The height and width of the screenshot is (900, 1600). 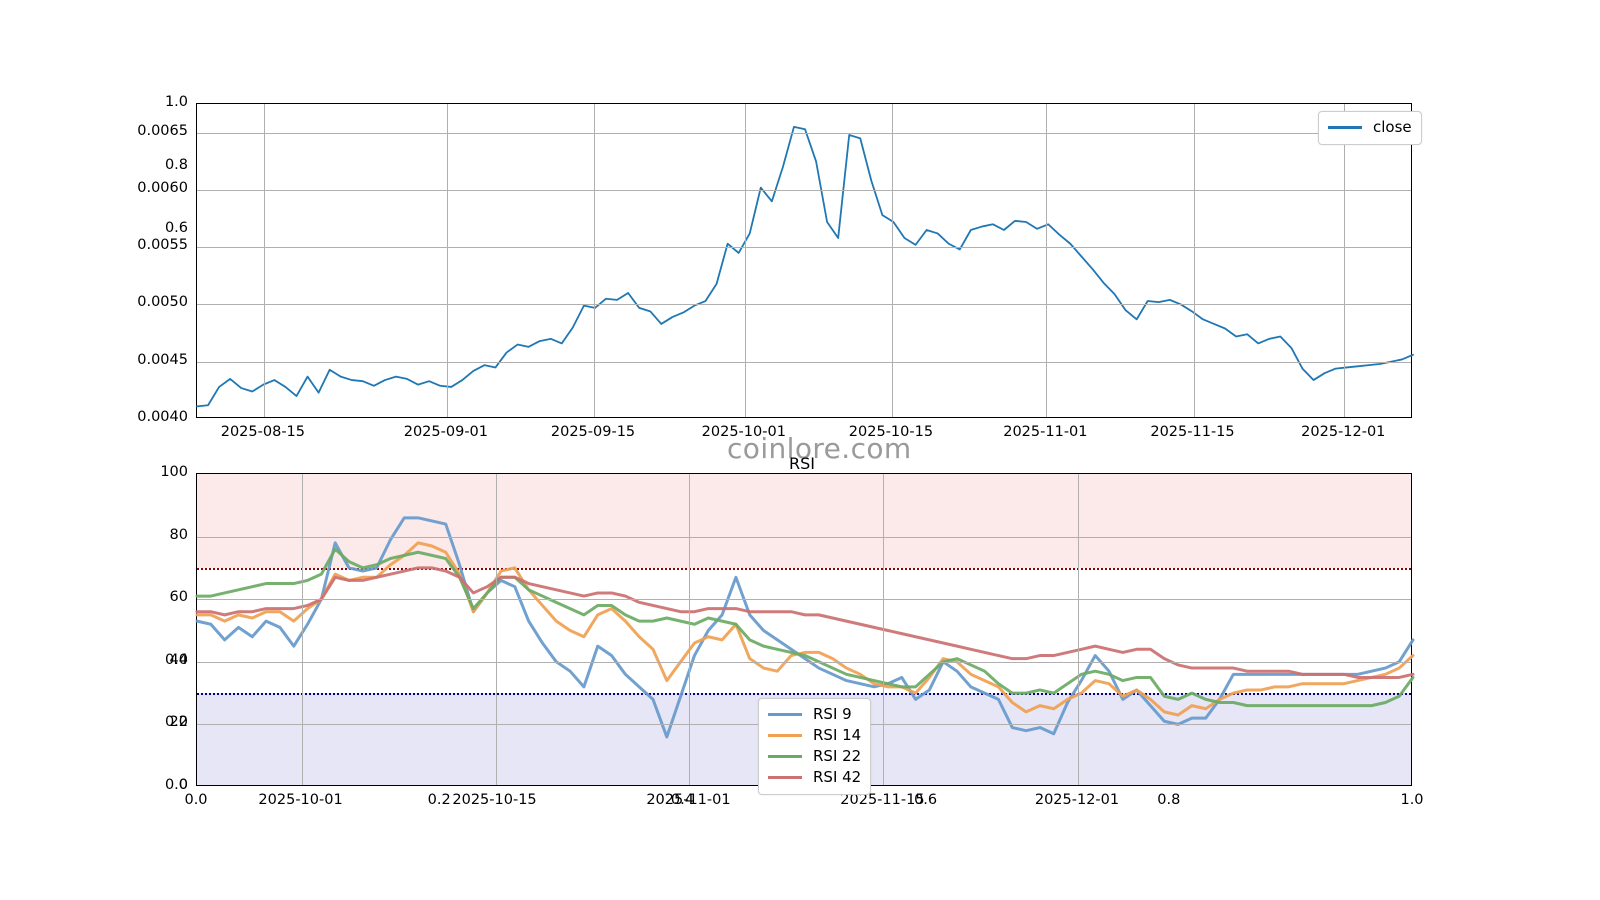 I want to click on rsi-x-overlay-tick-label: 1.0, so click(x=1412, y=800).